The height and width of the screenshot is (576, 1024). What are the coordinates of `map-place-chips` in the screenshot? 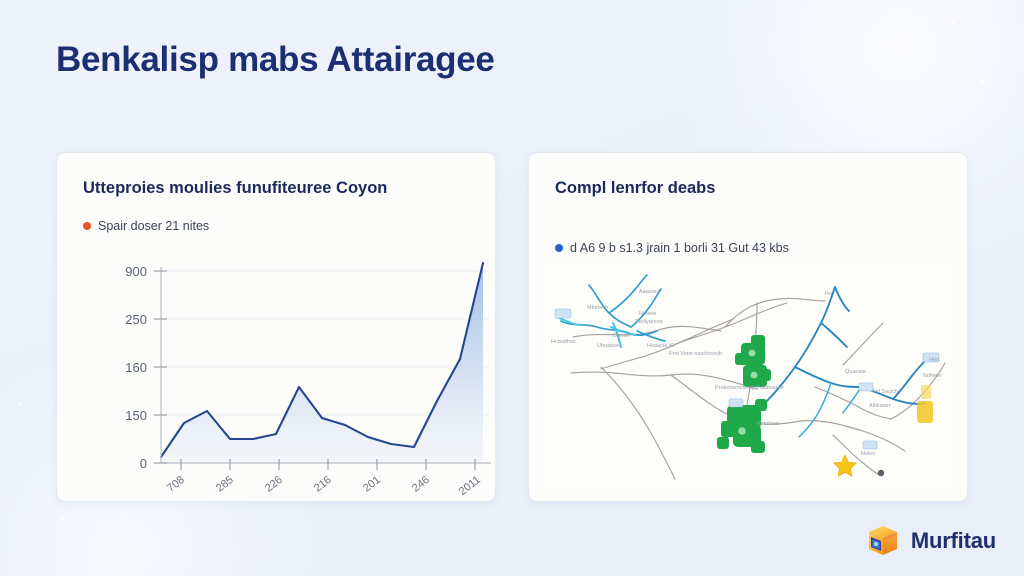 It's located at (747, 379).